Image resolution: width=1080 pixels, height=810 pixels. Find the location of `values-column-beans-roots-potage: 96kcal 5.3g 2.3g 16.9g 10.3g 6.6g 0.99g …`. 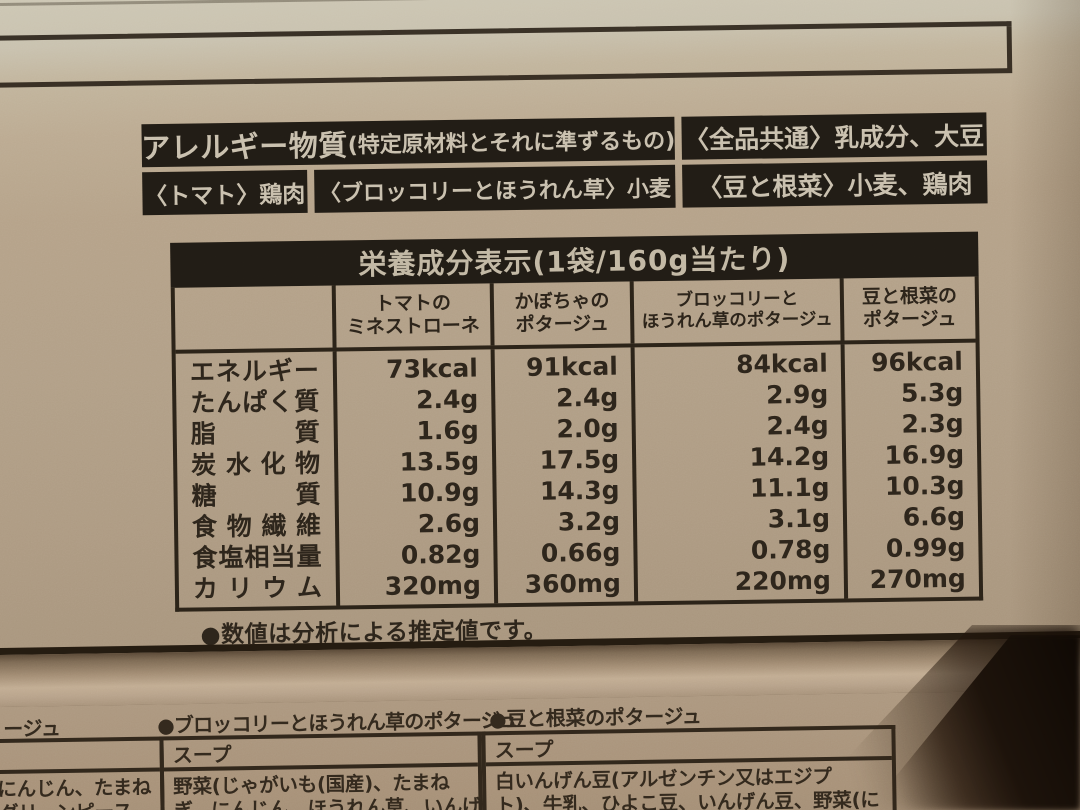

values-column-beans-roots-potage: 96kcal 5.3g 2.3g 16.9g 10.3g 6.6g 0.99g … is located at coordinates (912, 471).